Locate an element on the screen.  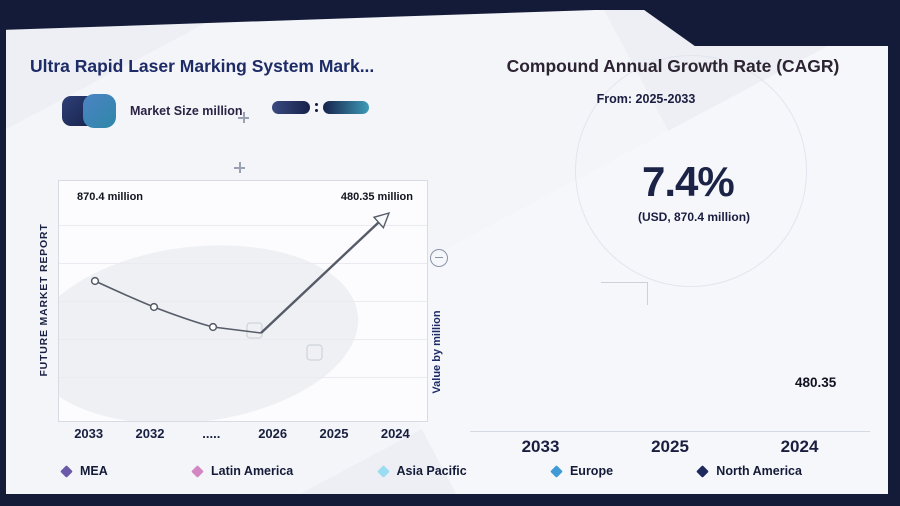
legend-label: Europe is located at coordinates (591, 471).